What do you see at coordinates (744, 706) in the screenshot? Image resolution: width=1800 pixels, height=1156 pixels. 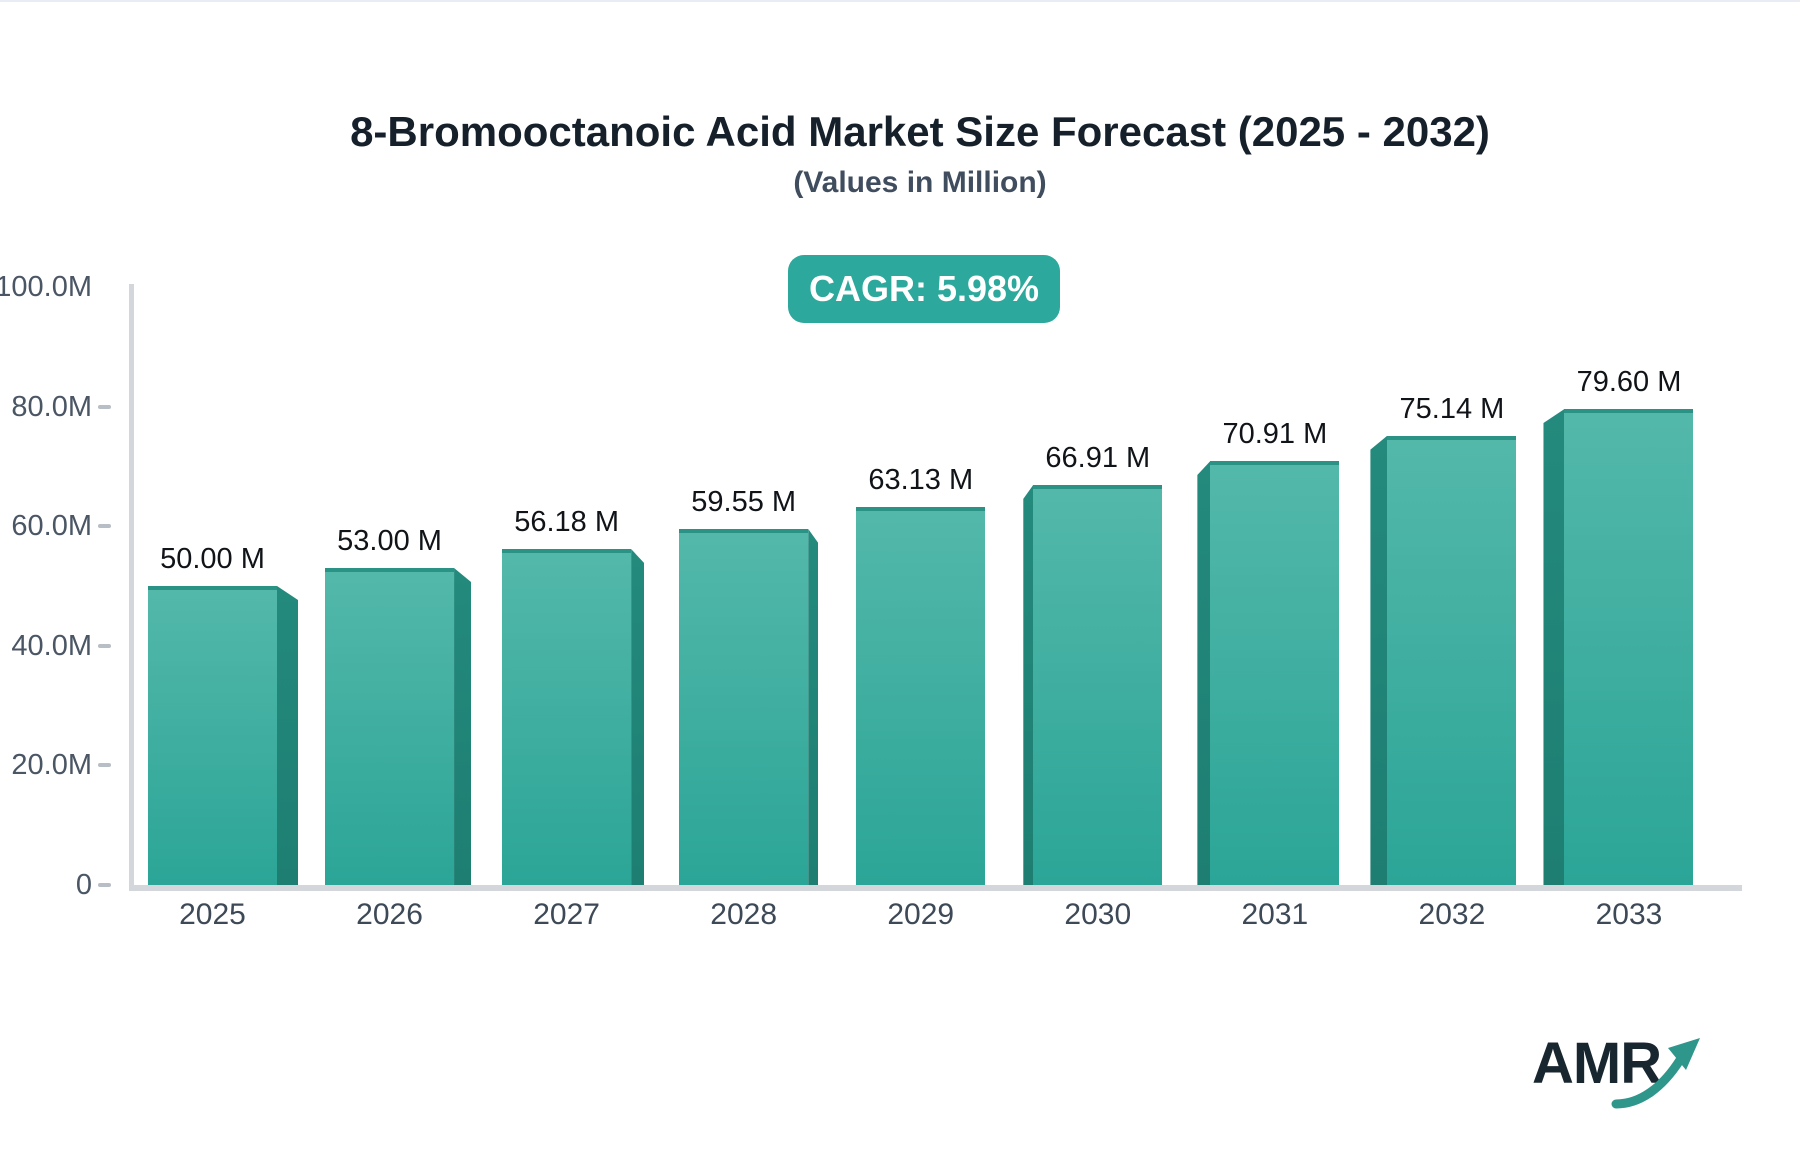 I see `bar-2028` at bounding box center [744, 706].